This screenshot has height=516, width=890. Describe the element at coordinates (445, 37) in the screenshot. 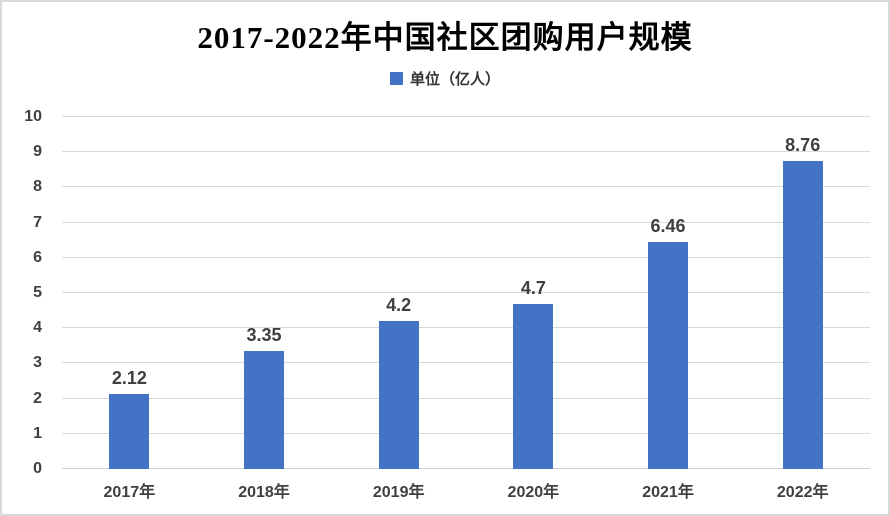

I see `chart-title: 2017-2022年中国社区团购用户规模` at that location.